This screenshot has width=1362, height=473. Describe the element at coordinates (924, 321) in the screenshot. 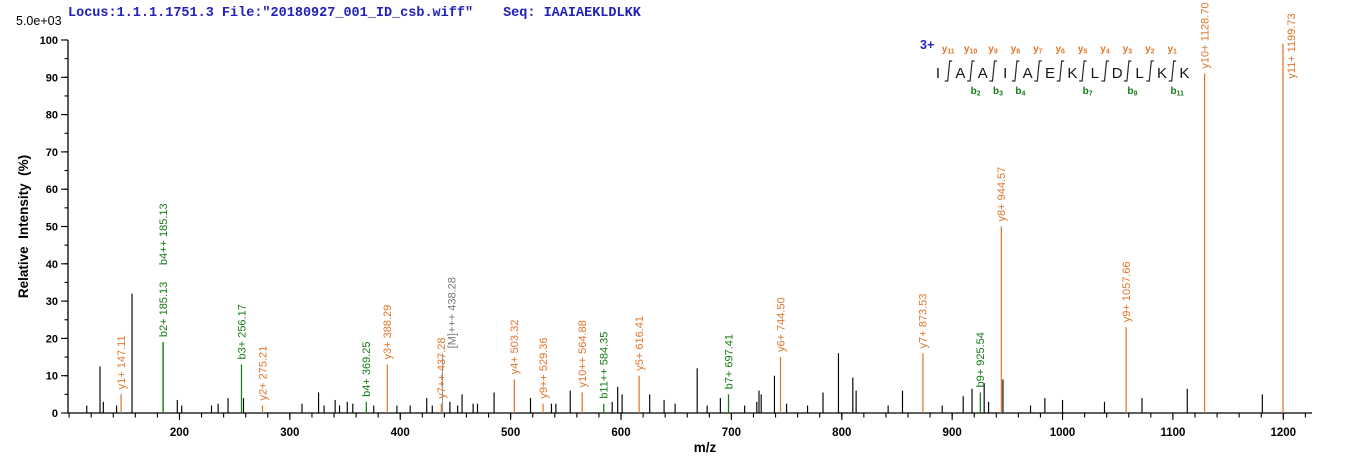

I see `svg-text: y7+ 873.53` at that location.